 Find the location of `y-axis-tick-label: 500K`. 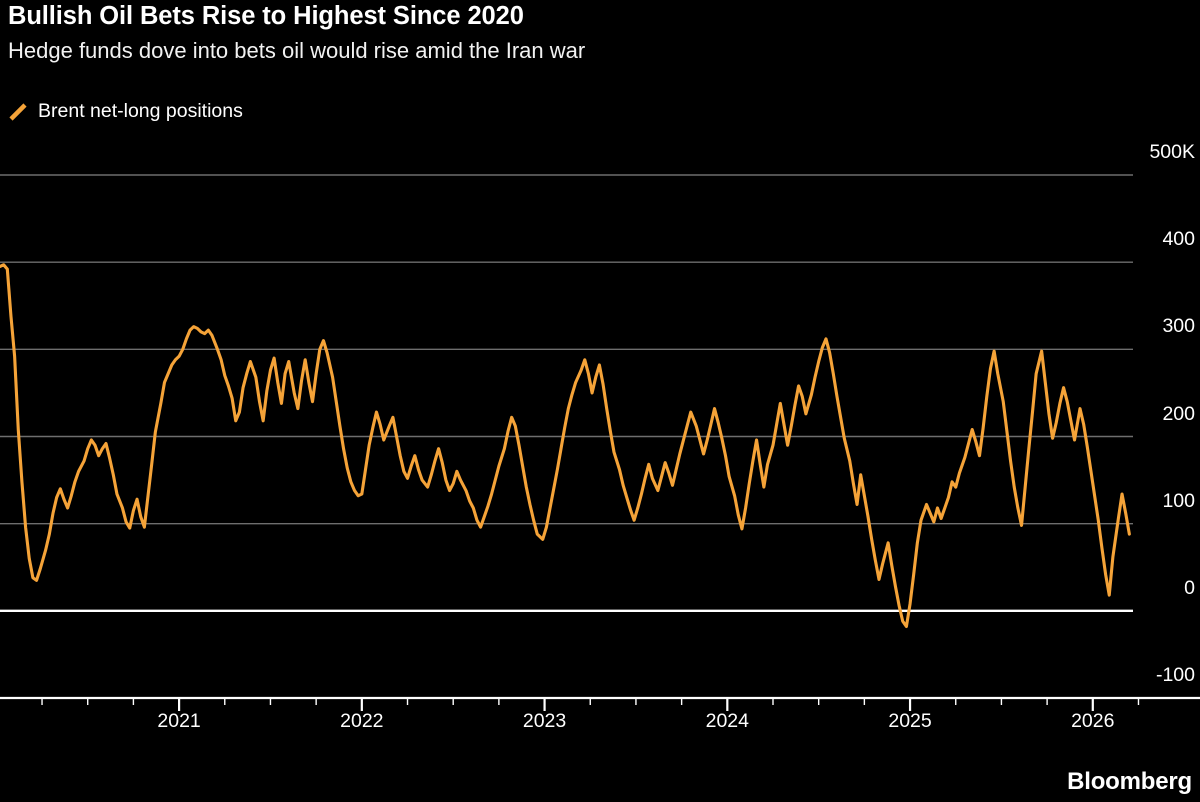

y-axis-tick-label: 500K is located at coordinates (1172, 152).